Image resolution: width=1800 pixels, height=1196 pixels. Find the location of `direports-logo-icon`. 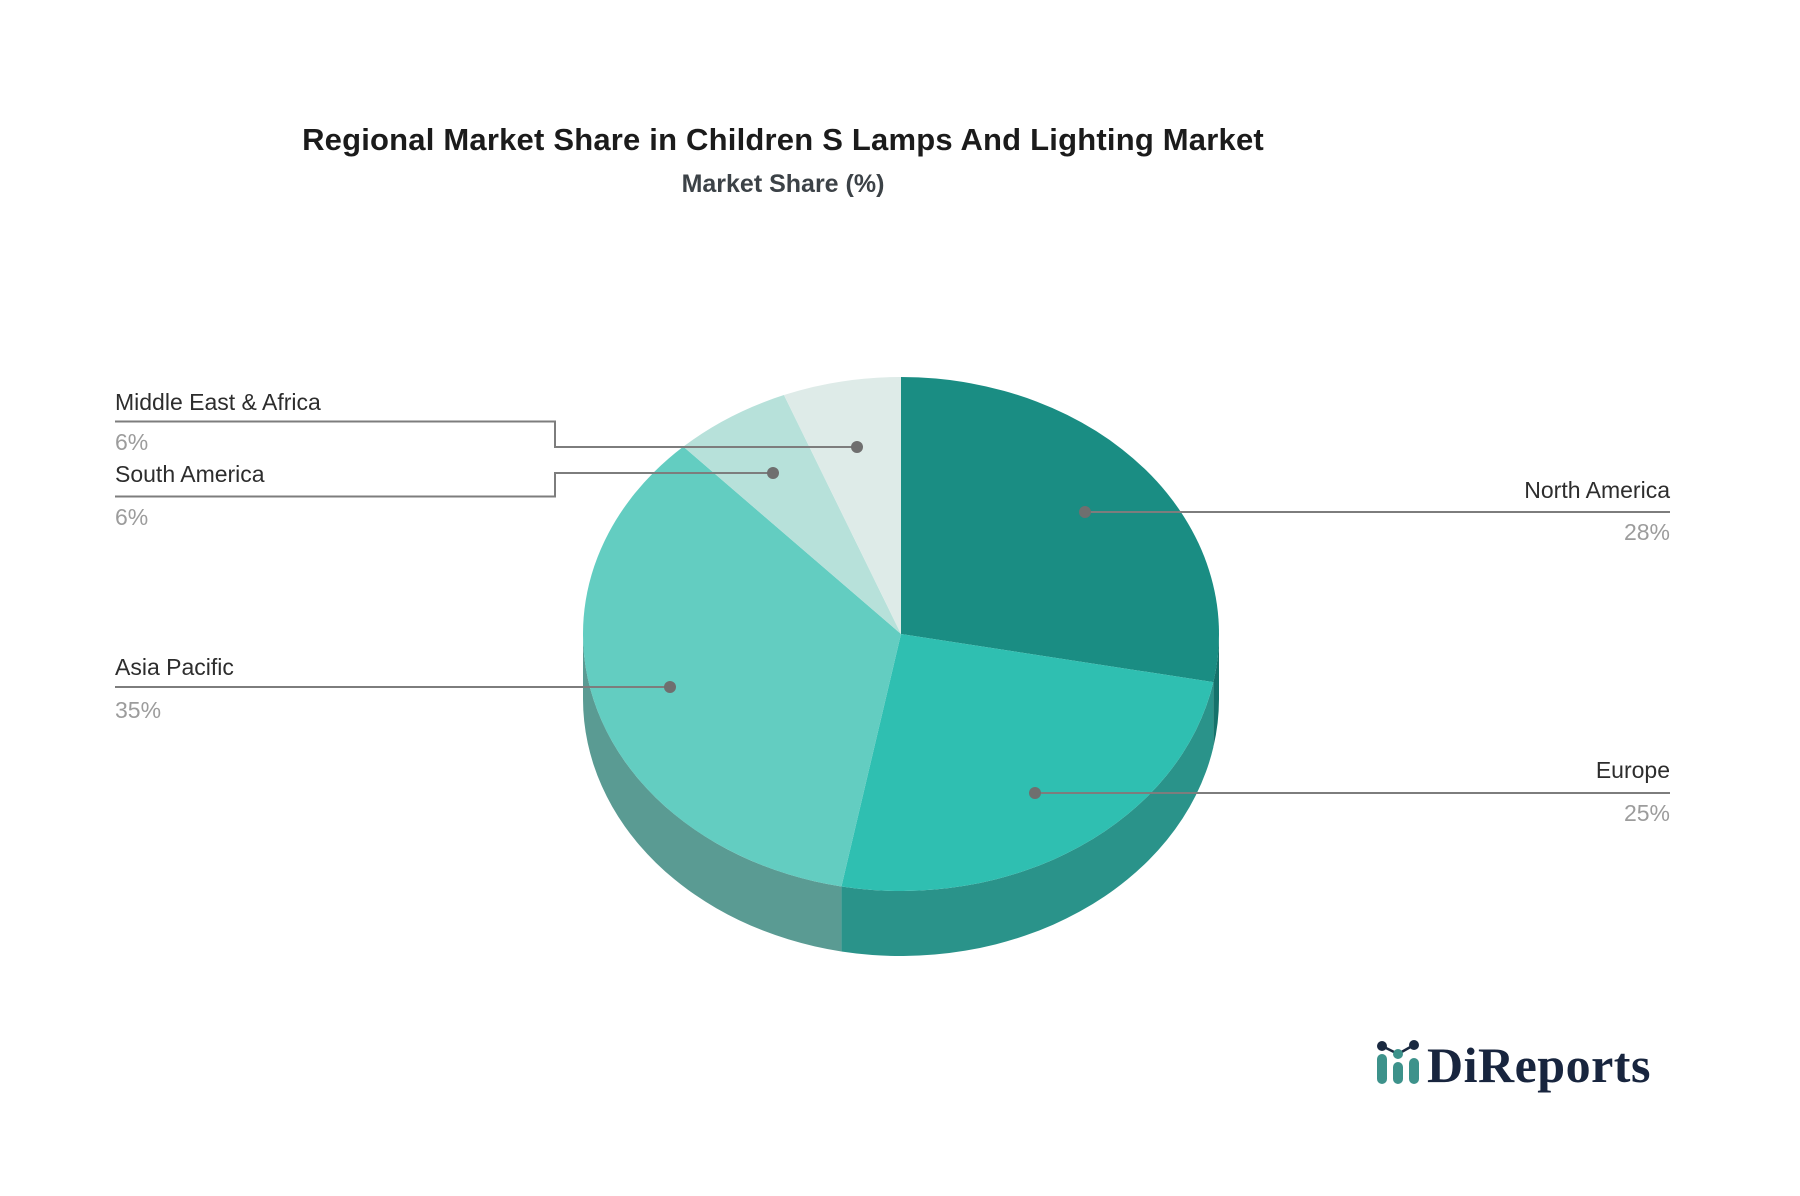

direports-logo-icon is located at coordinates (1398, 1062).